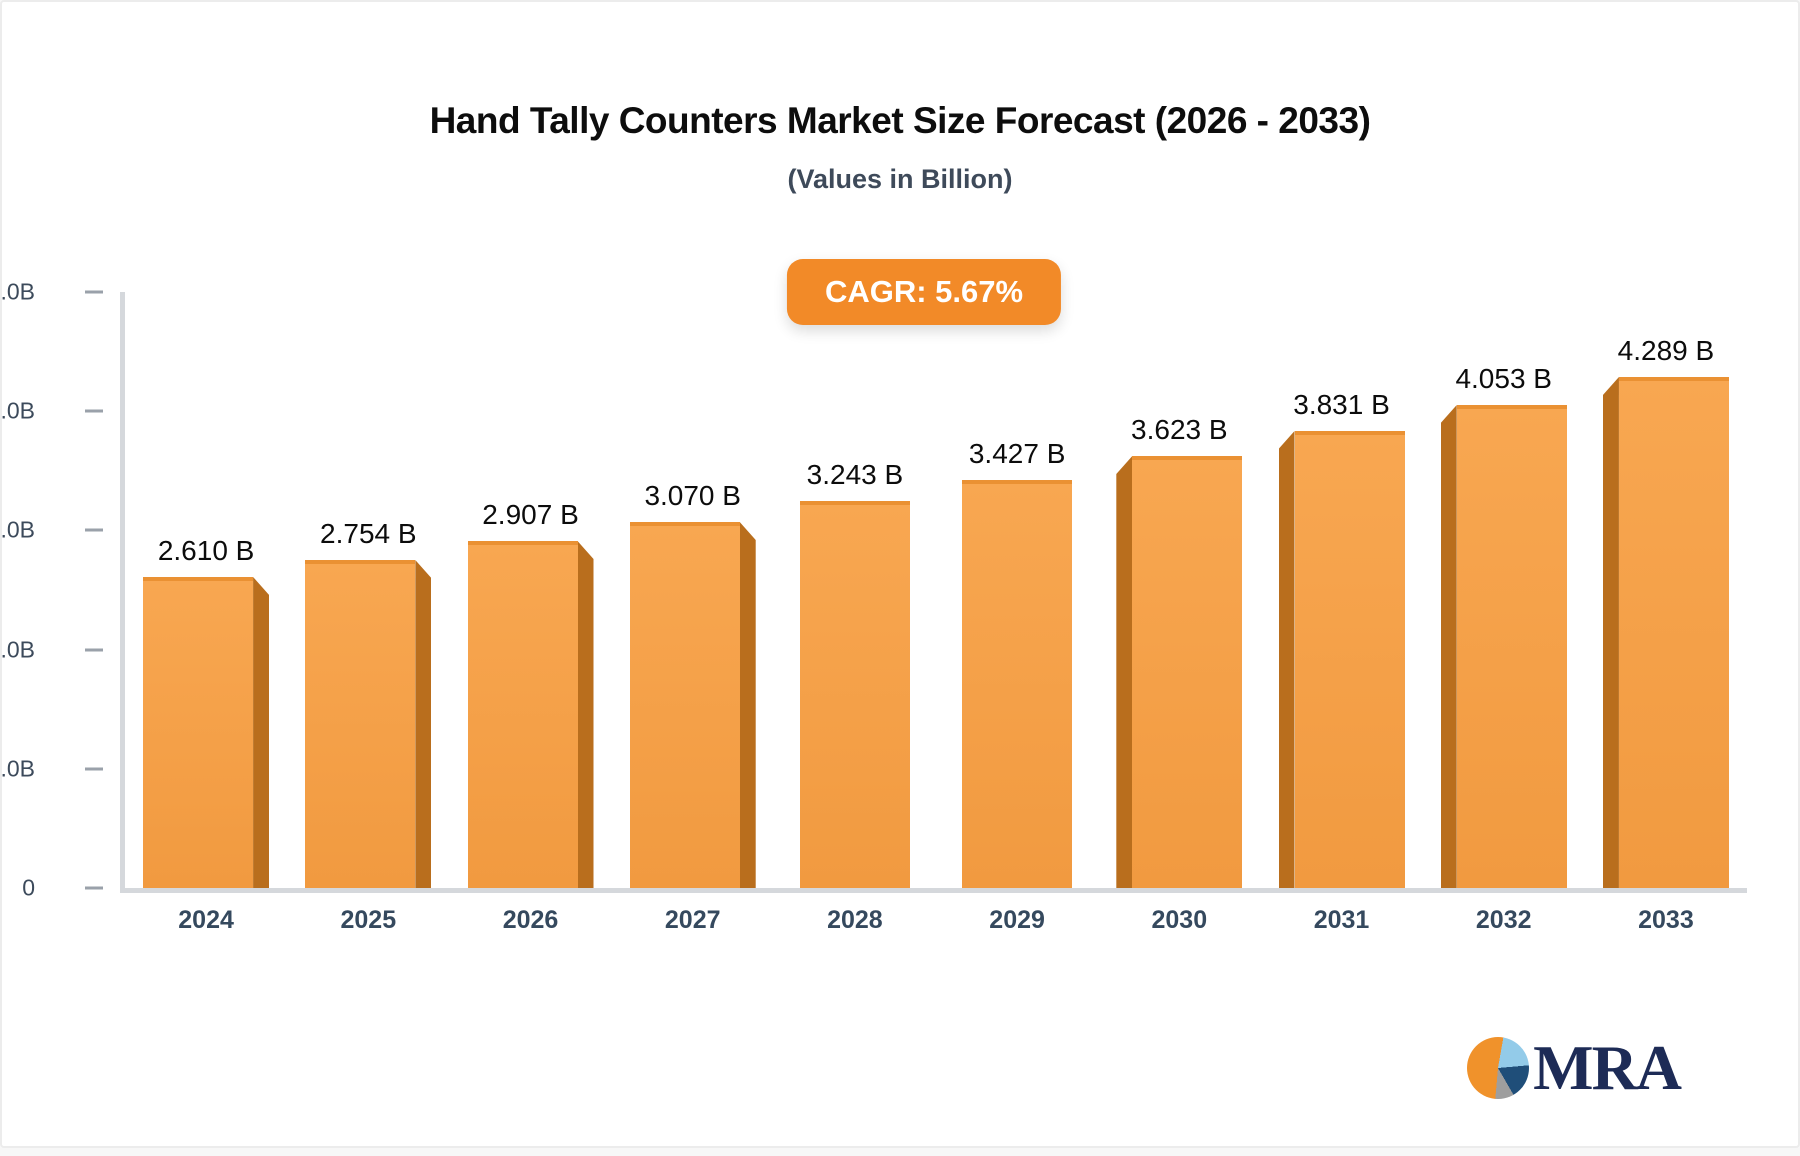 Image resolution: width=1800 pixels, height=1156 pixels. Describe the element at coordinates (28, 887) in the screenshot. I see `y-tick-label: 0` at that location.